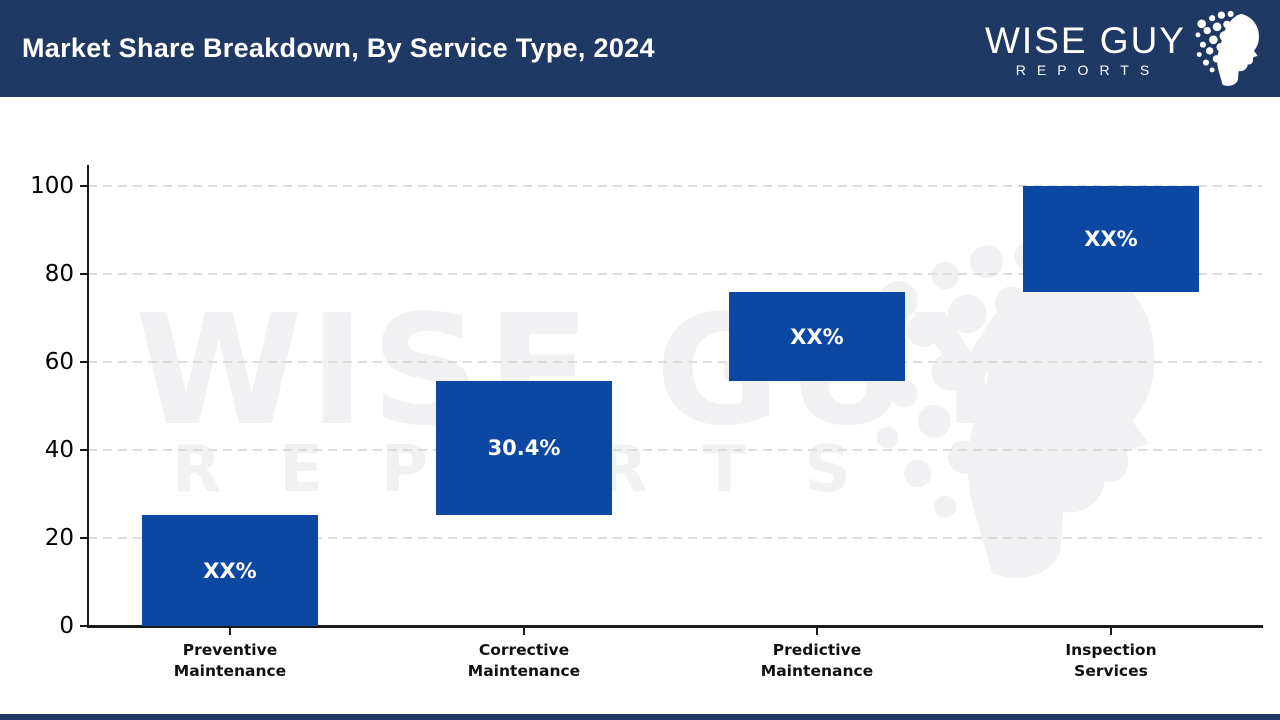  Describe the element at coordinates (59, 274) in the screenshot. I see `y-axis-tick-label: 80` at that location.